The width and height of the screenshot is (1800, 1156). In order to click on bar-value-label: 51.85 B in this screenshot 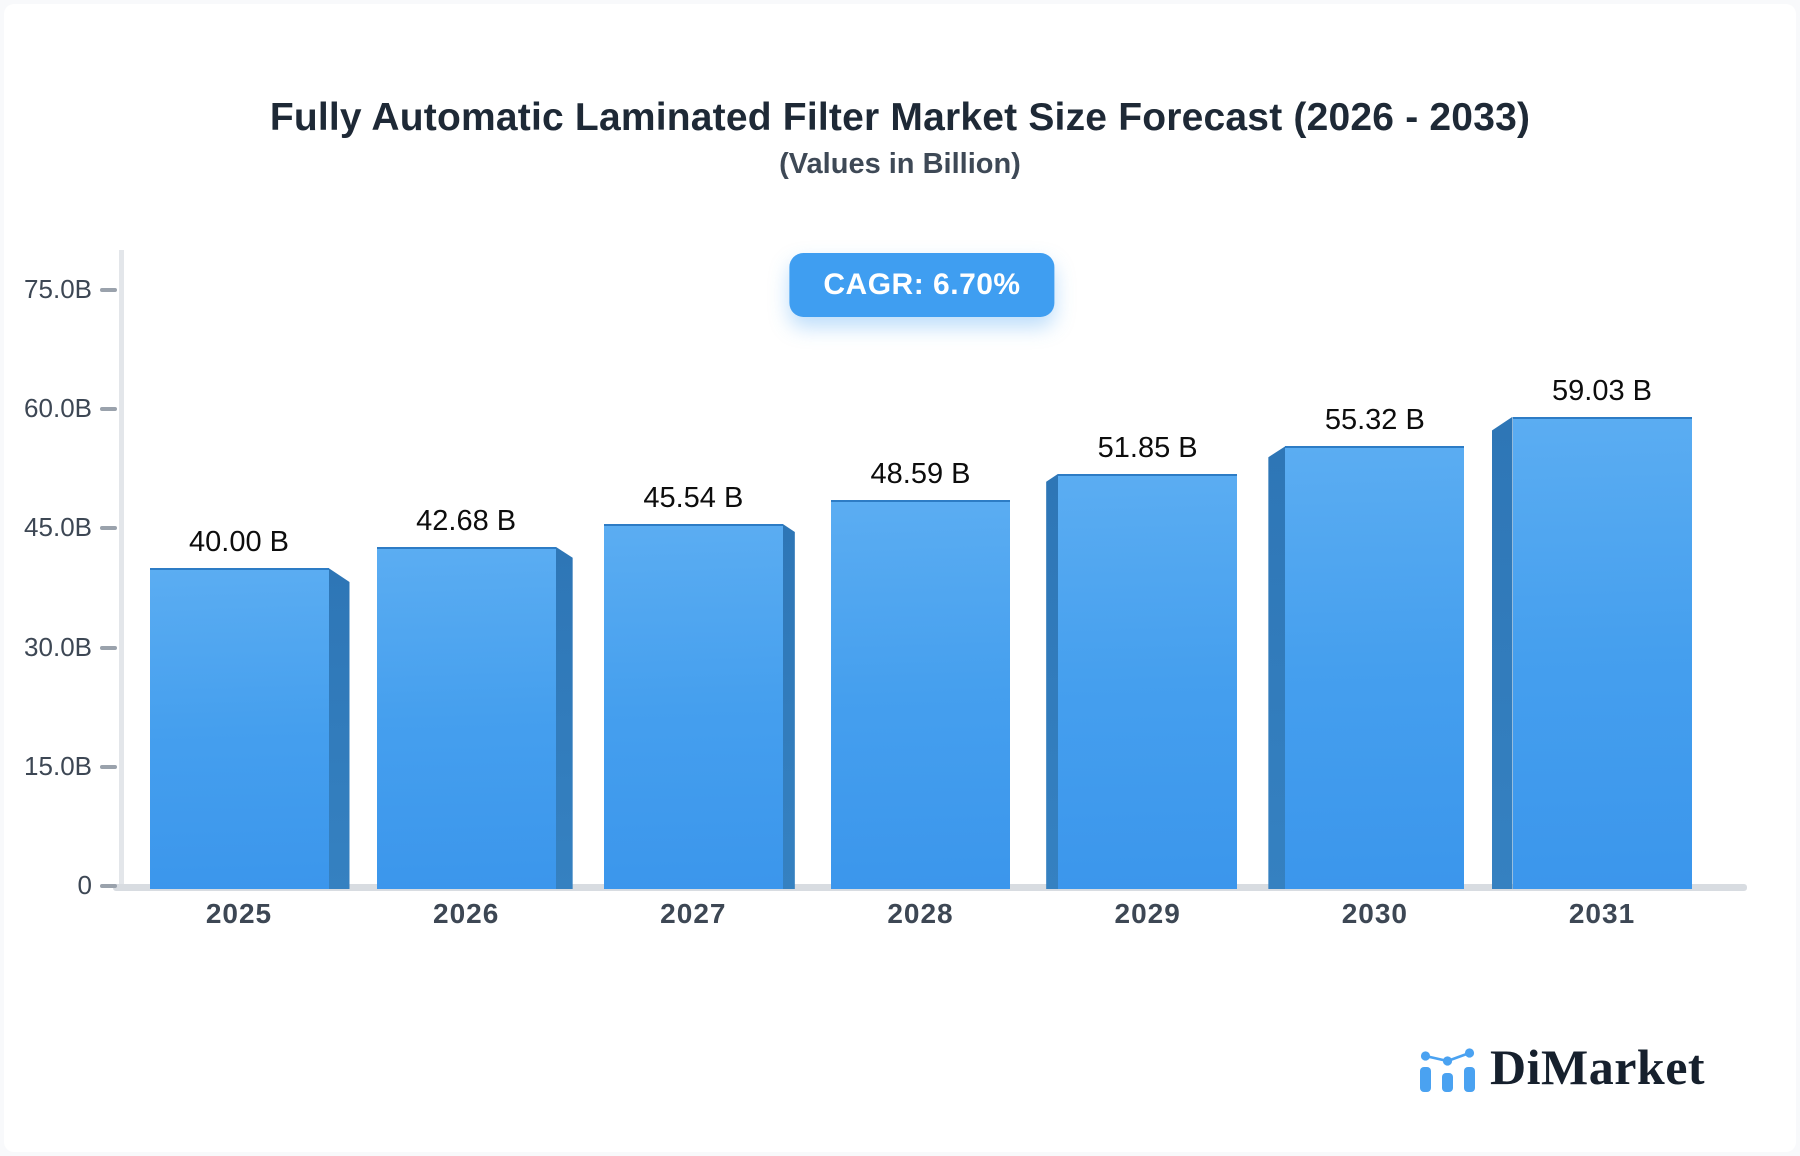, I will do `click(1147, 447)`.